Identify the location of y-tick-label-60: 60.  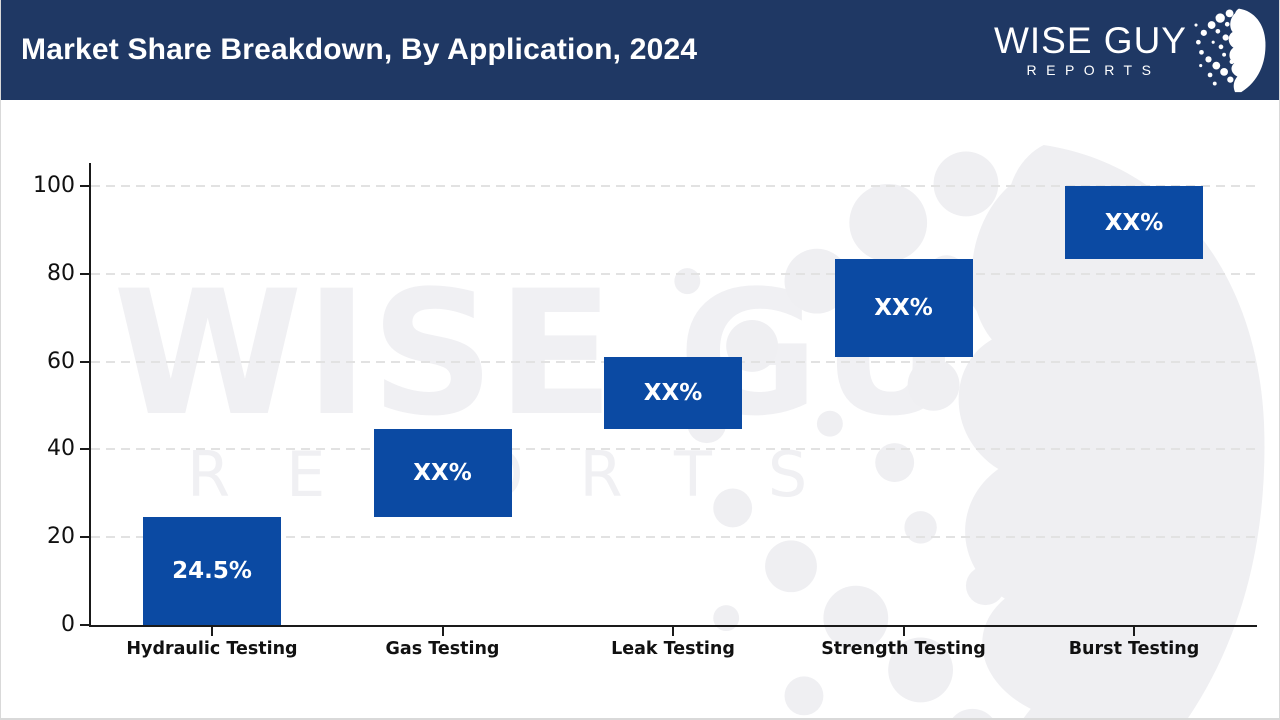
(61, 361).